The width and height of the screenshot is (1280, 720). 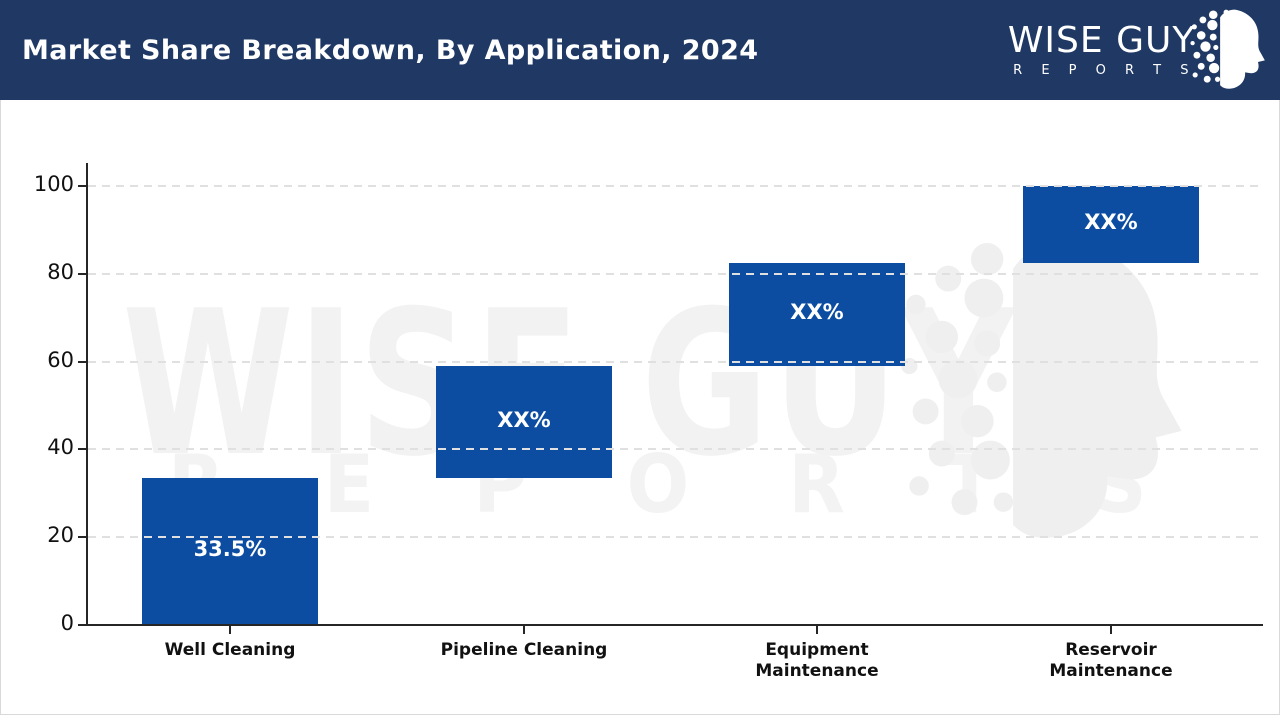 I want to click on brand-logo-text: WISE GUY R E P O R T S, so click(x=1101, y=49).